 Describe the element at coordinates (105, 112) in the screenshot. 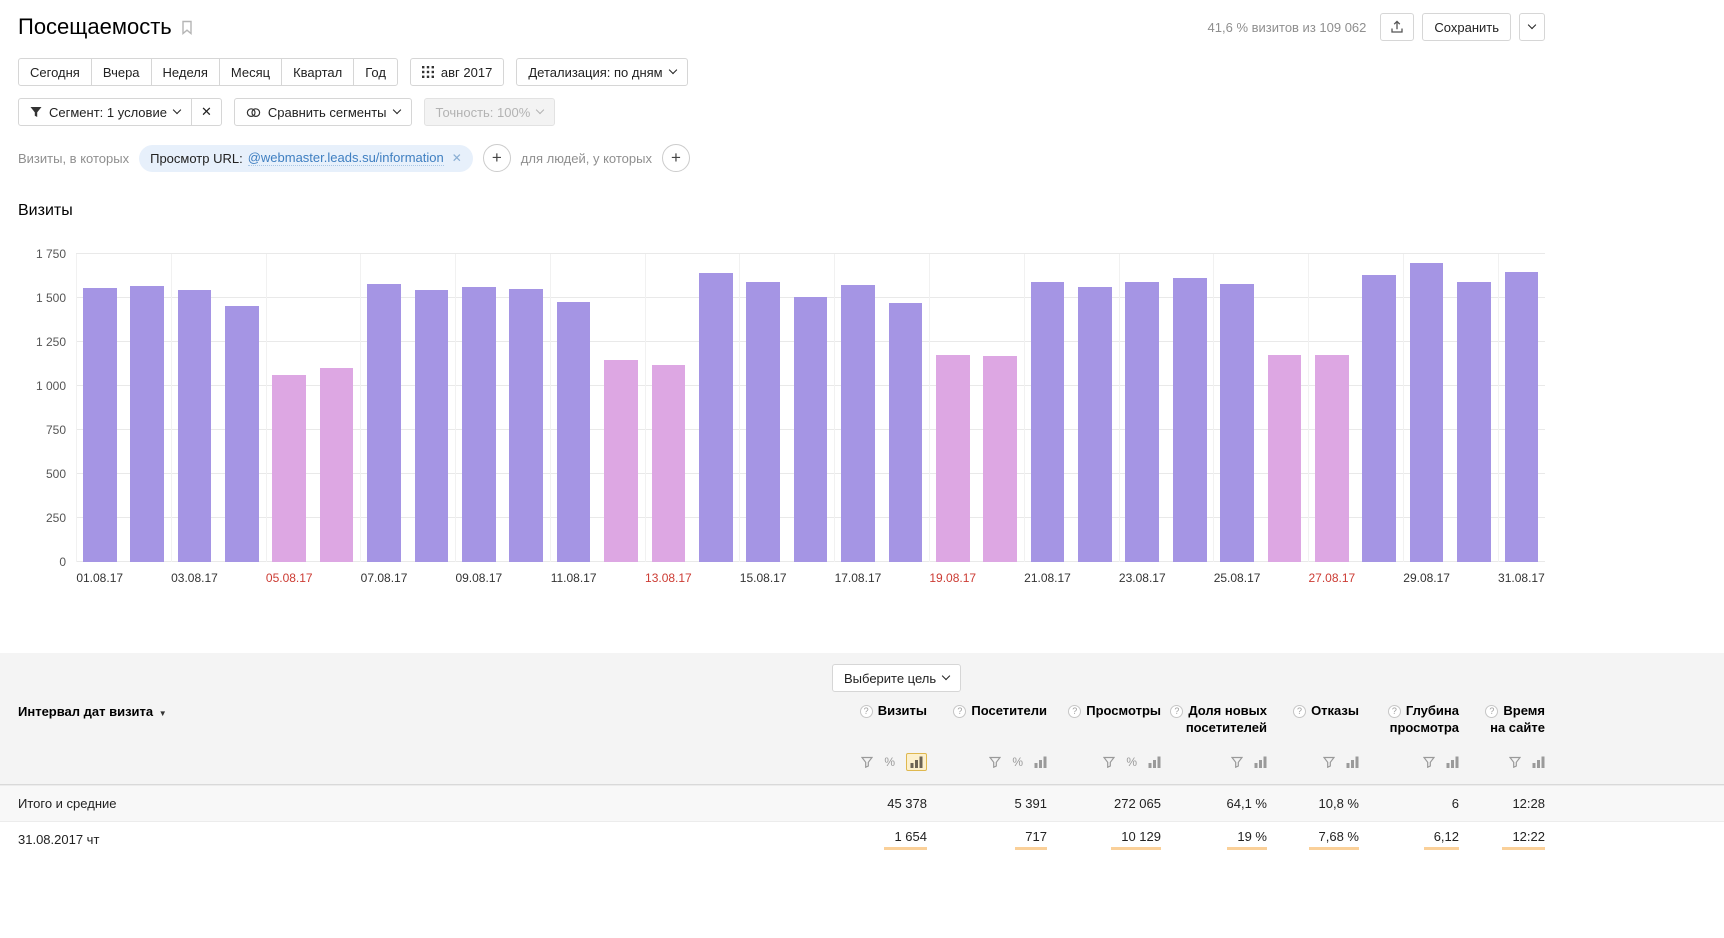

I see `segment-button: Сегмент: 1 условие` at that location.